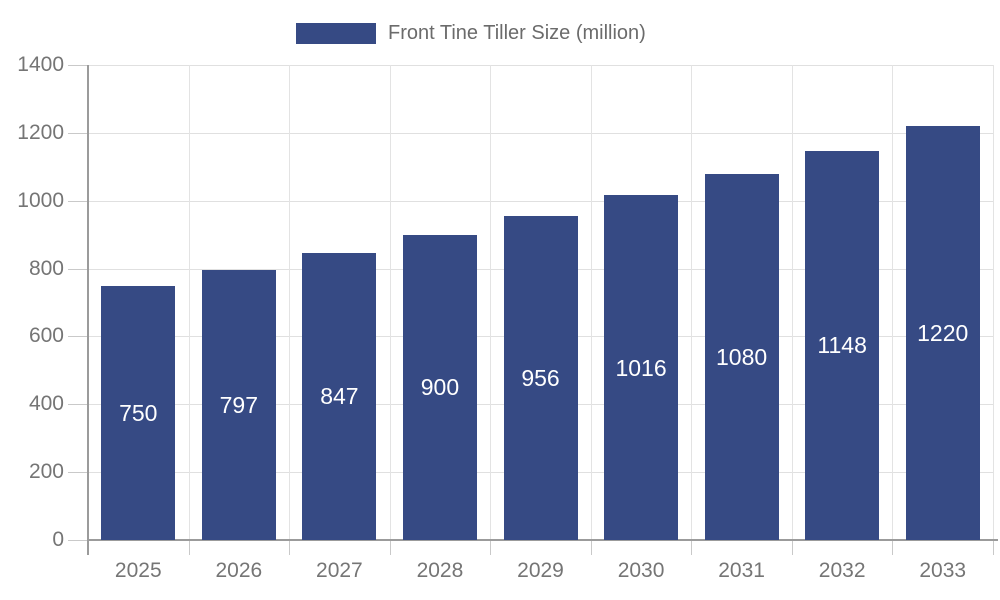 Image resolution: width=1000 pixels, height=600 pixels. I want to click on bar-value-label: 1220, so click(943, 333).